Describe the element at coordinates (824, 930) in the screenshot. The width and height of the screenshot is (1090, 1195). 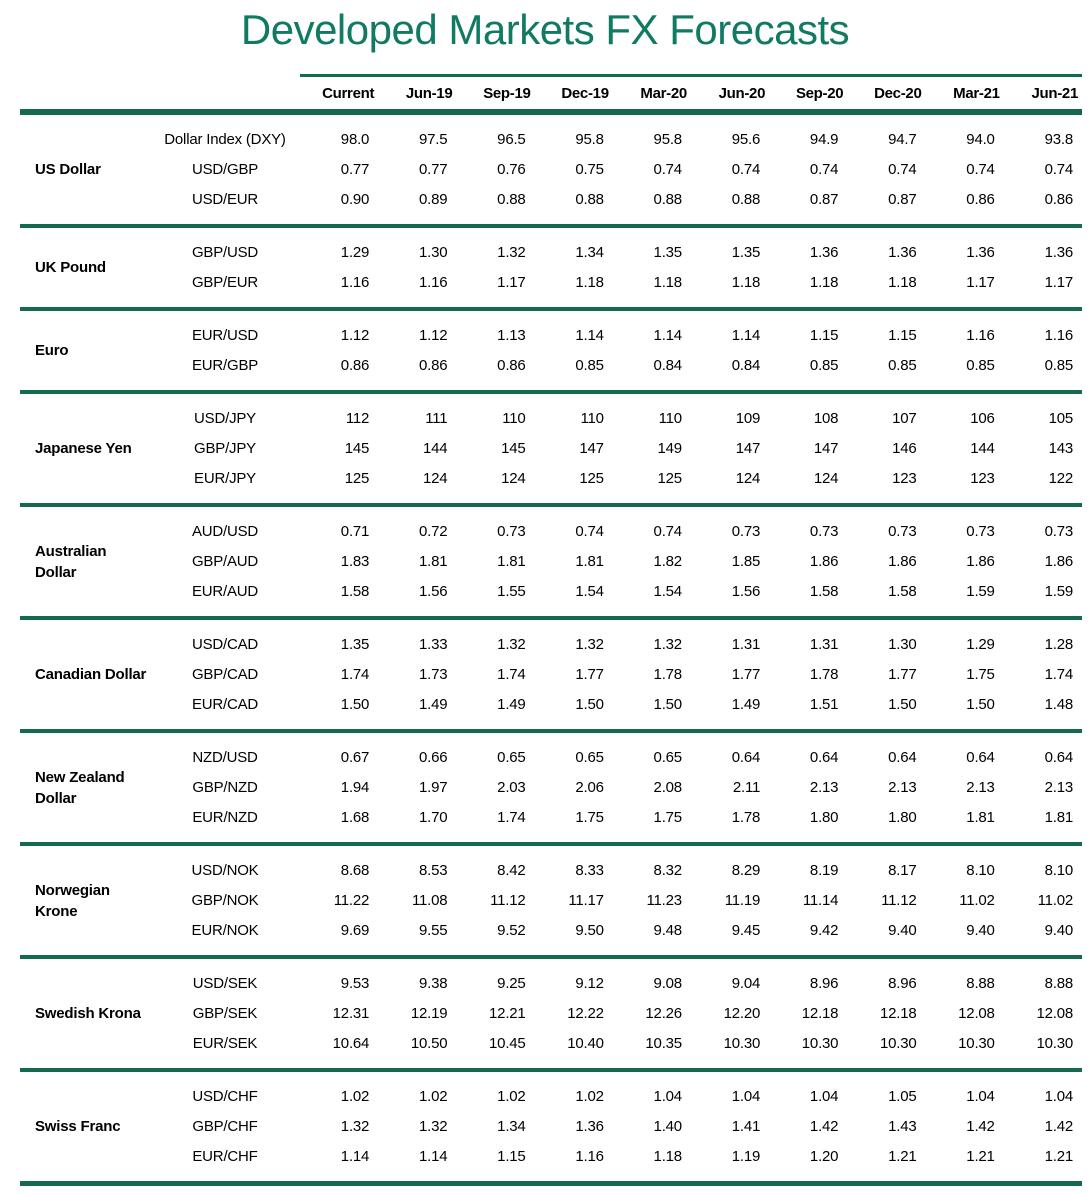
I see `value-cell: 9.42` at that location.